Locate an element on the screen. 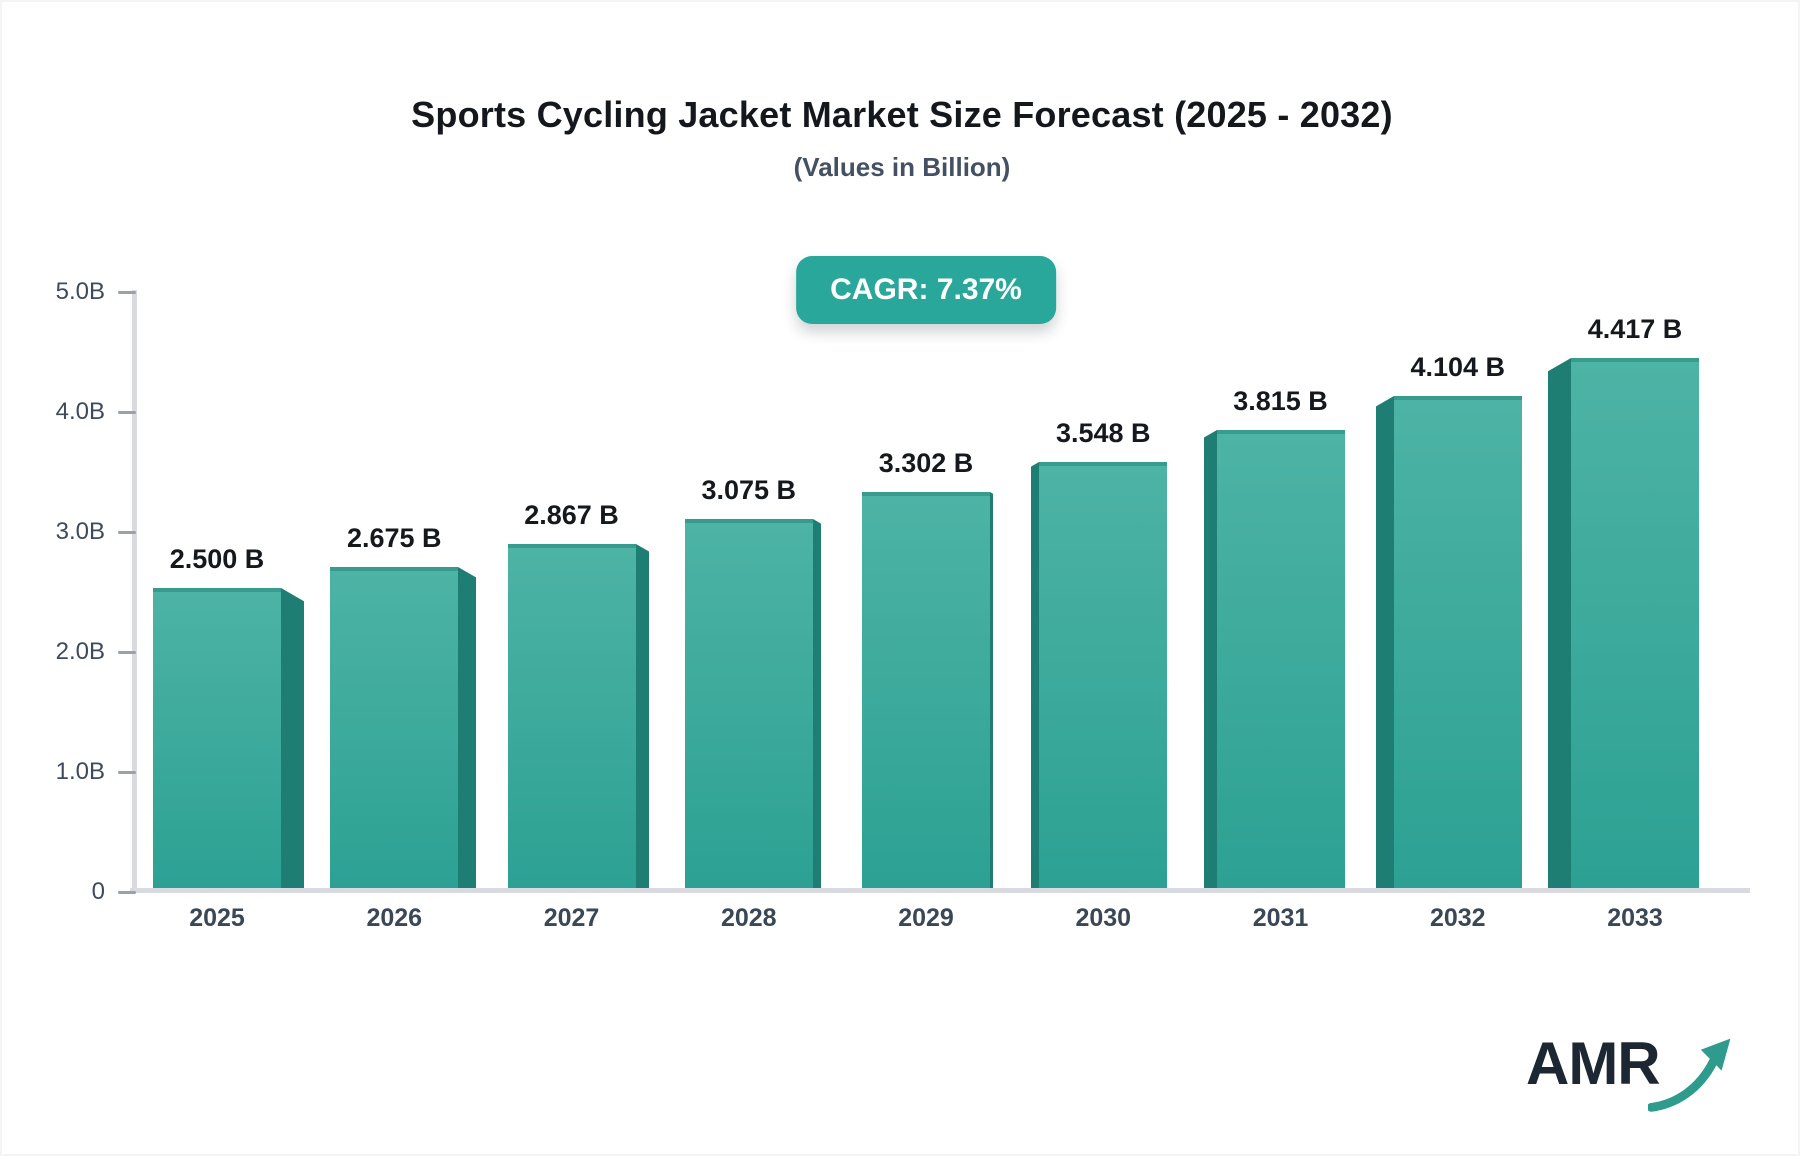  x-label-2033: 2033 is located at coordinates (1635, 918).